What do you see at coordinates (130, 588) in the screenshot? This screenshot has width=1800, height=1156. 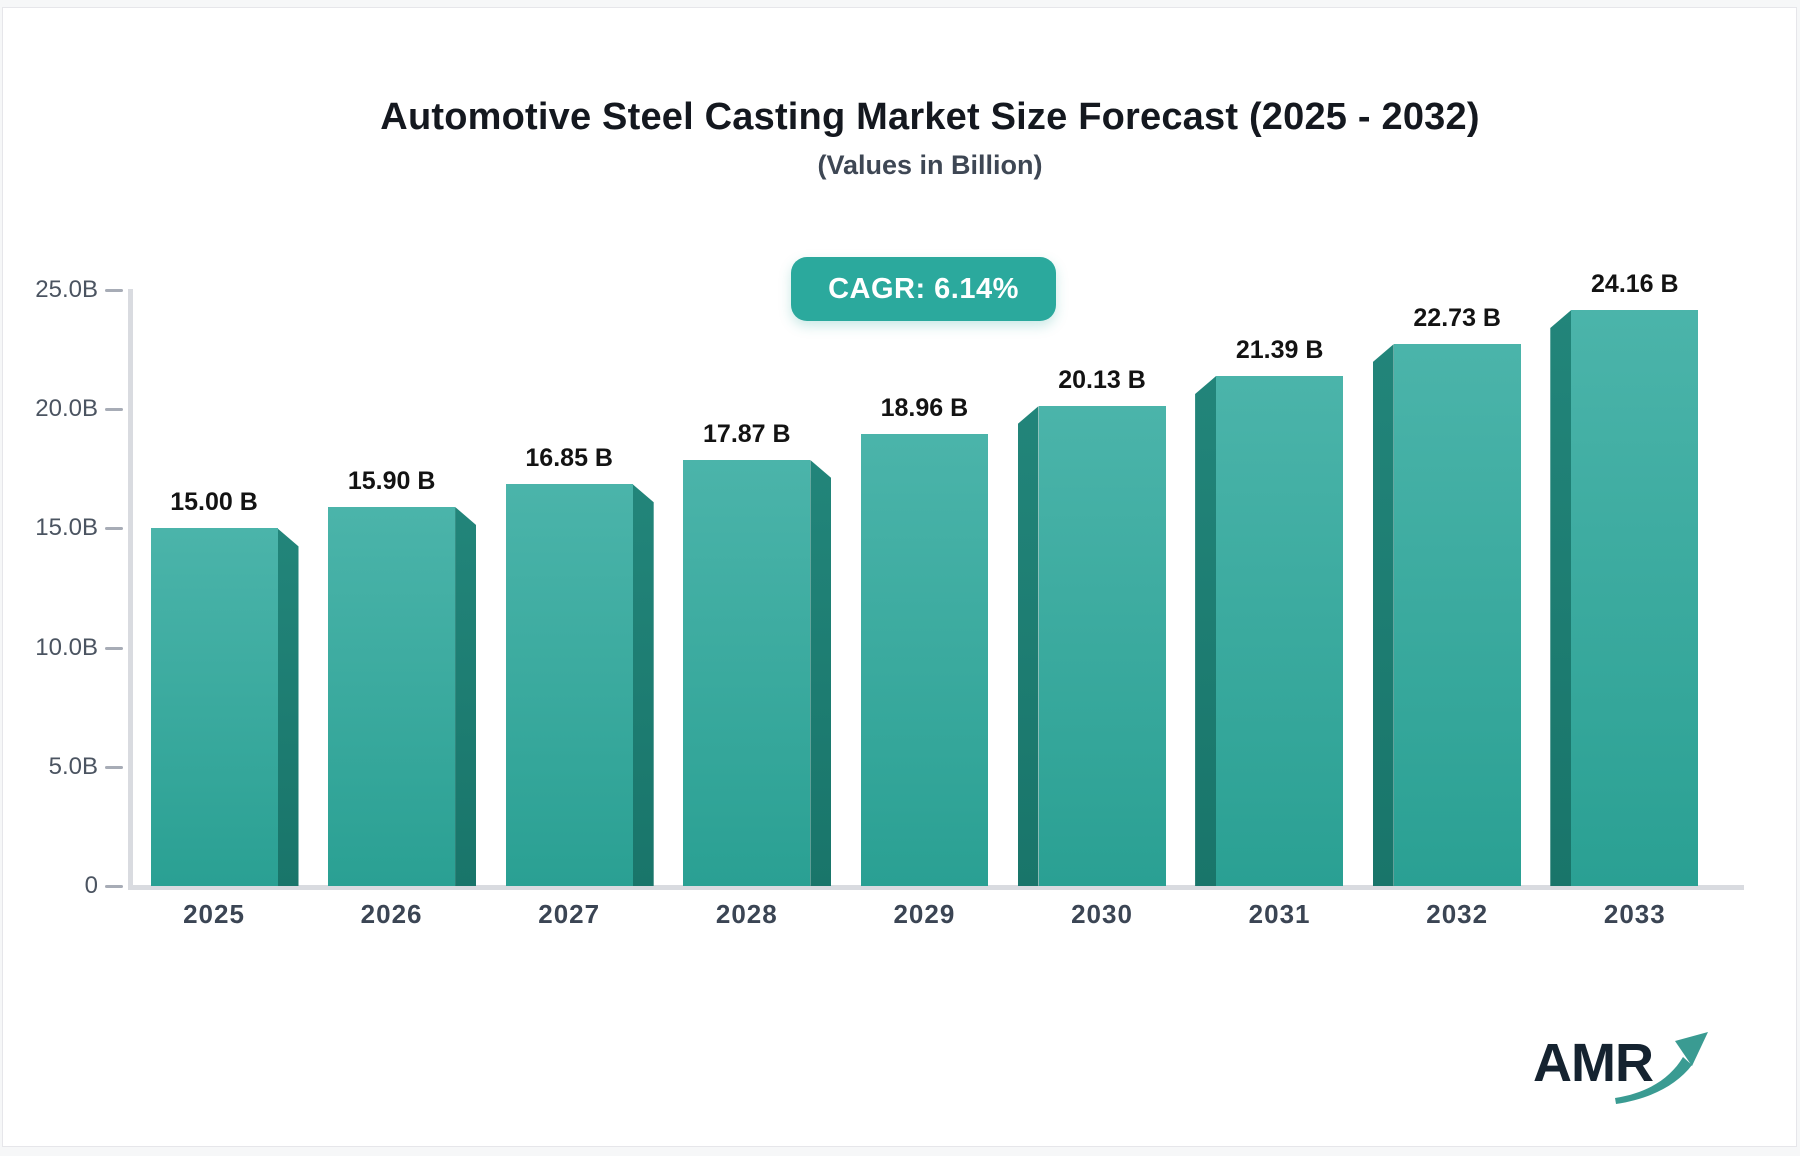 I see `y-axis-line` at bounding box center [130, 588].